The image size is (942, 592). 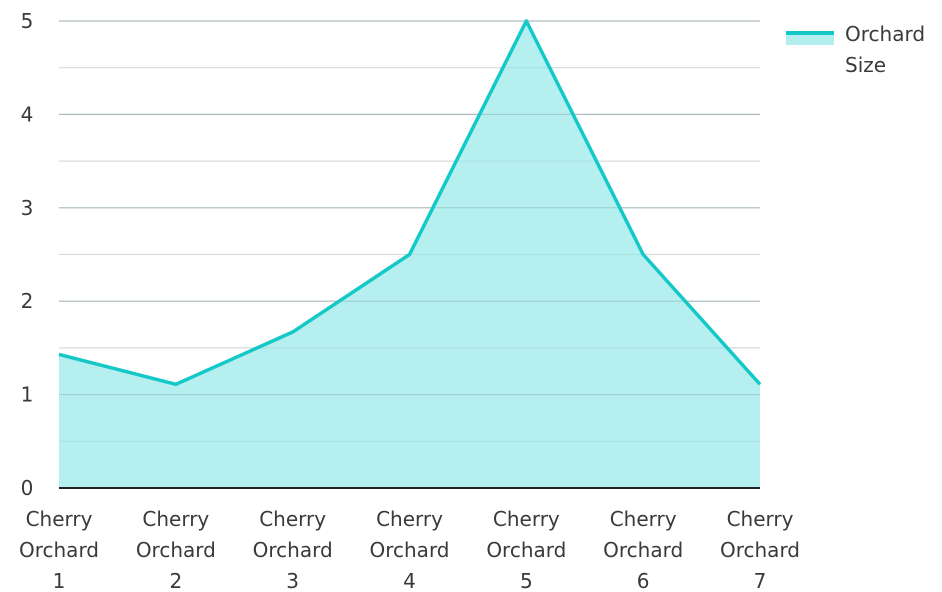 What do you see at coordinates (27, 208) in the screenshot?
I see `y-tick-label: 3` at bounding box center [27, 208].